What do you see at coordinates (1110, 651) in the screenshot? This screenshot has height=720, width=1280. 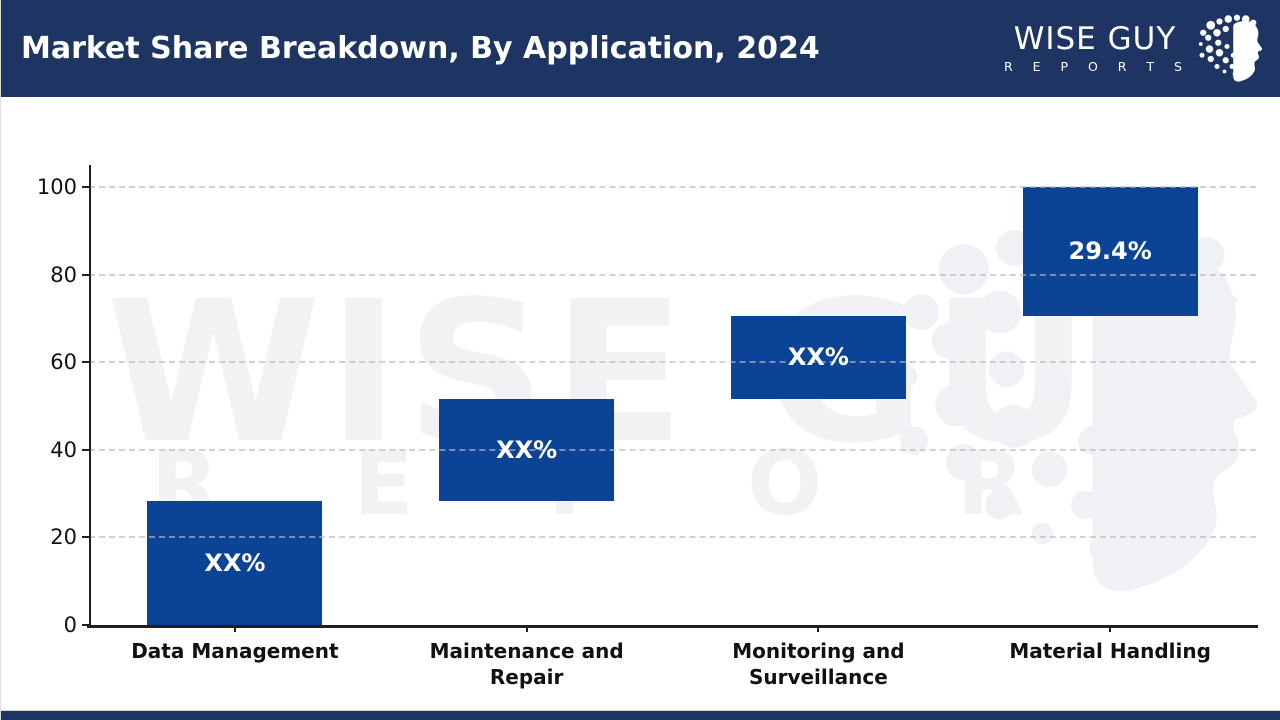 I see `x-category-label: Material Handling` at bounding box center [1110, 651].